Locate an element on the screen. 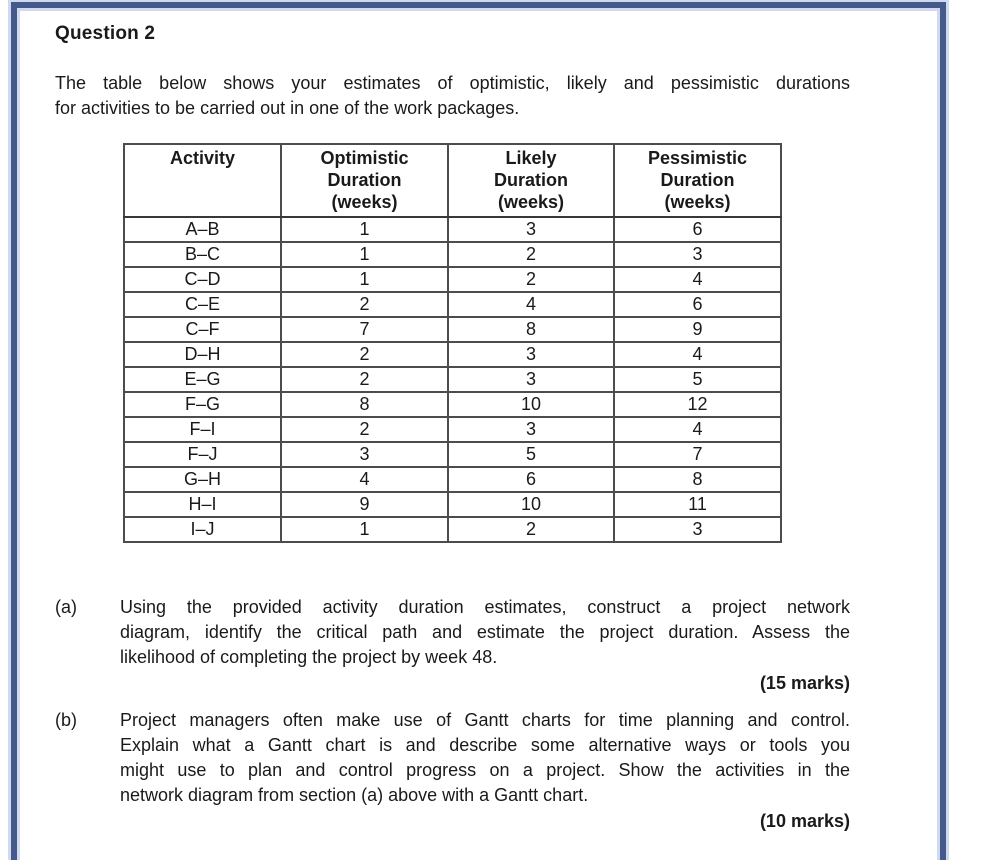  table-row: F–J 3 5 7 is located at coordinates (452, 454).